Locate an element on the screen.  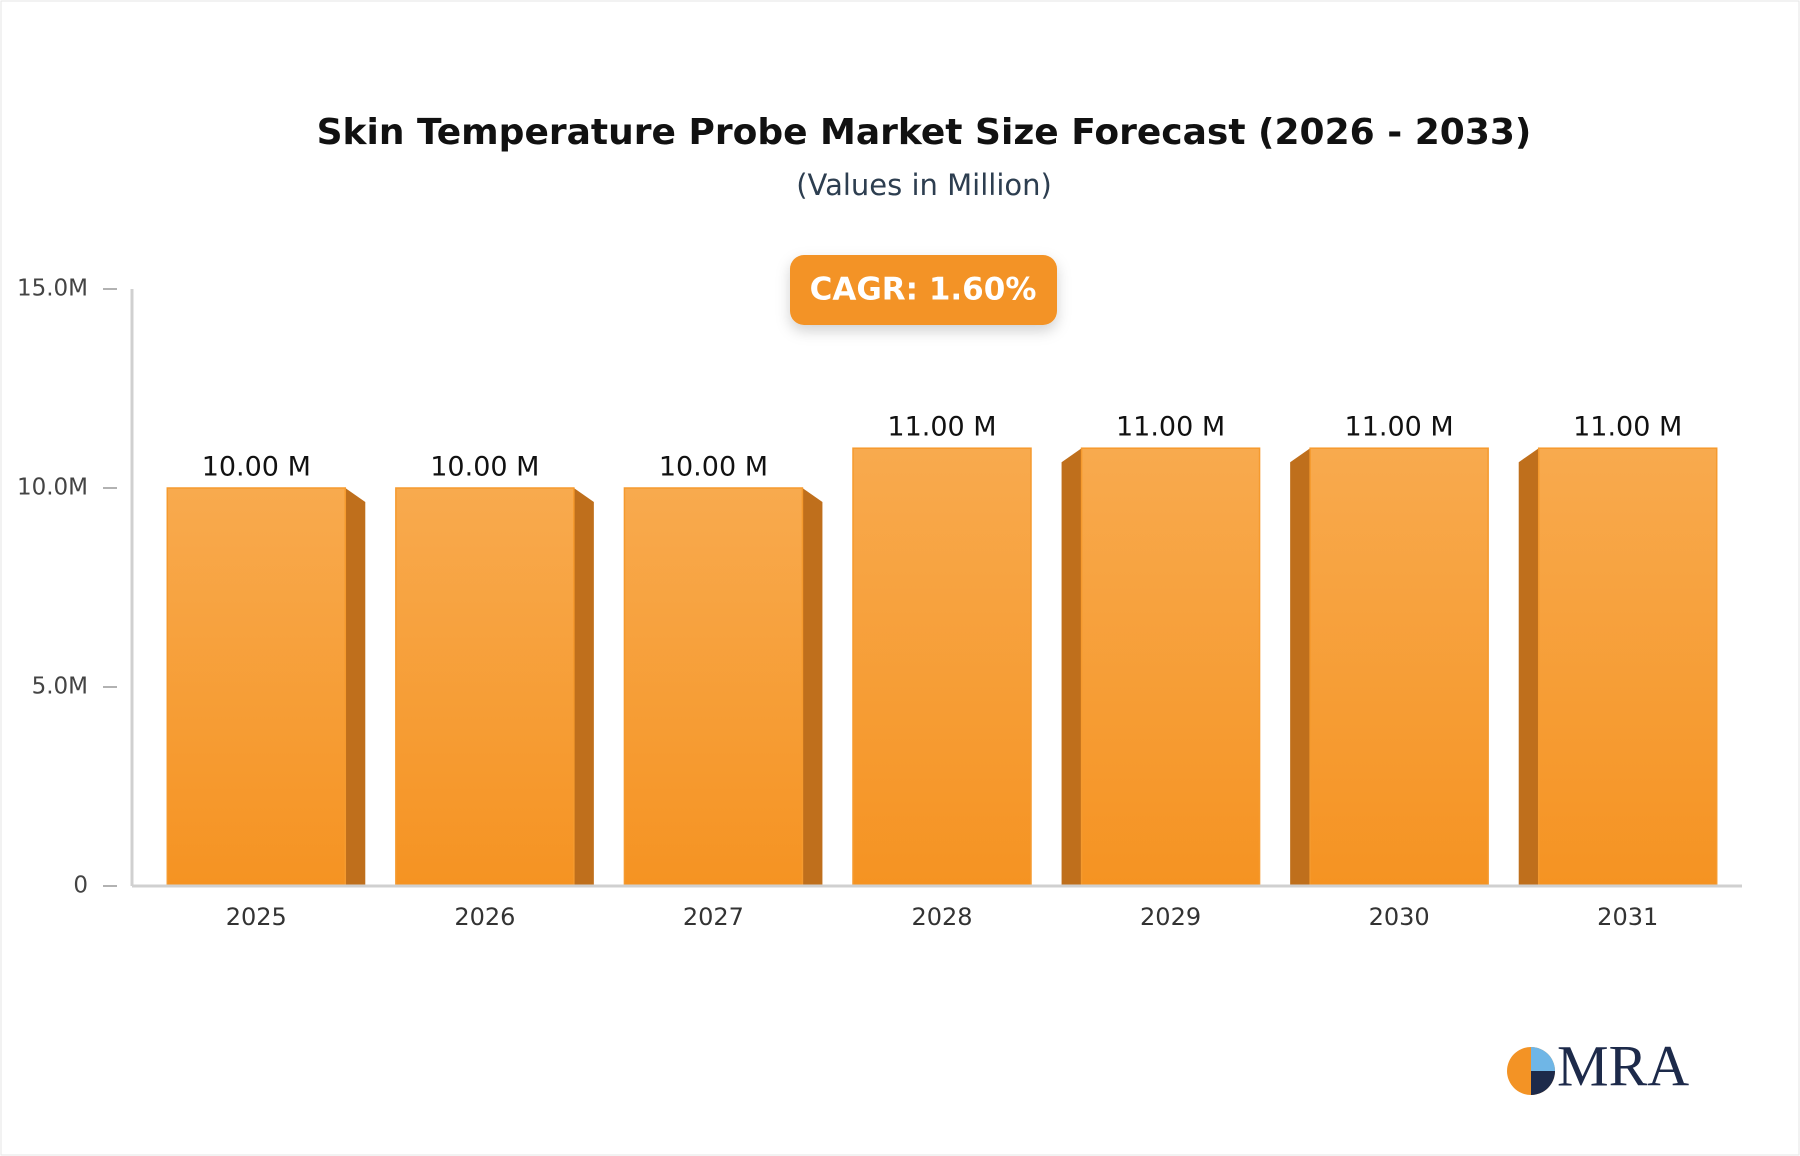
x-tick-label: 2029 is located at coordinates (1170, 917).